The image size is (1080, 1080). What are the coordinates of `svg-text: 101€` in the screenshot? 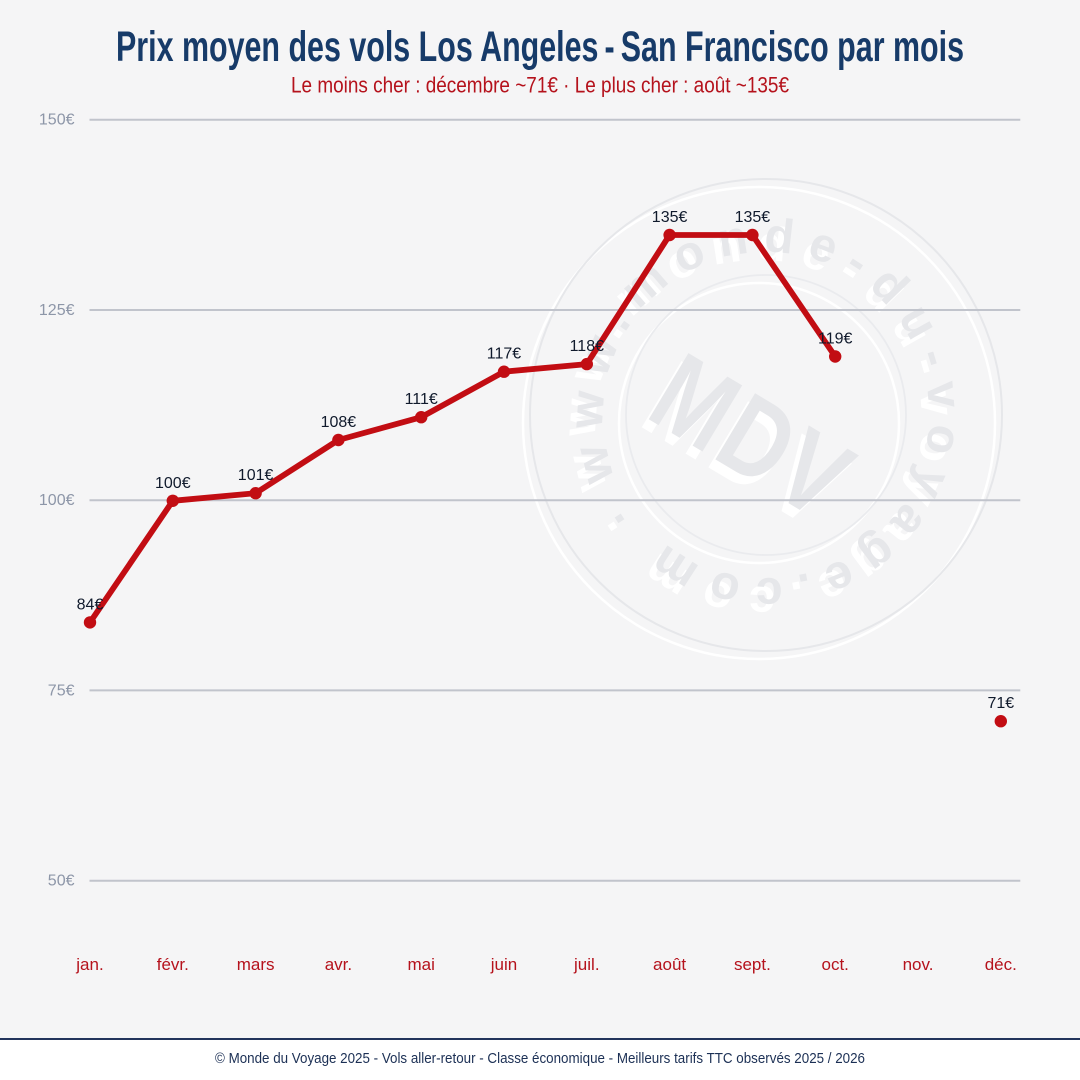 It's located at (256, 475).